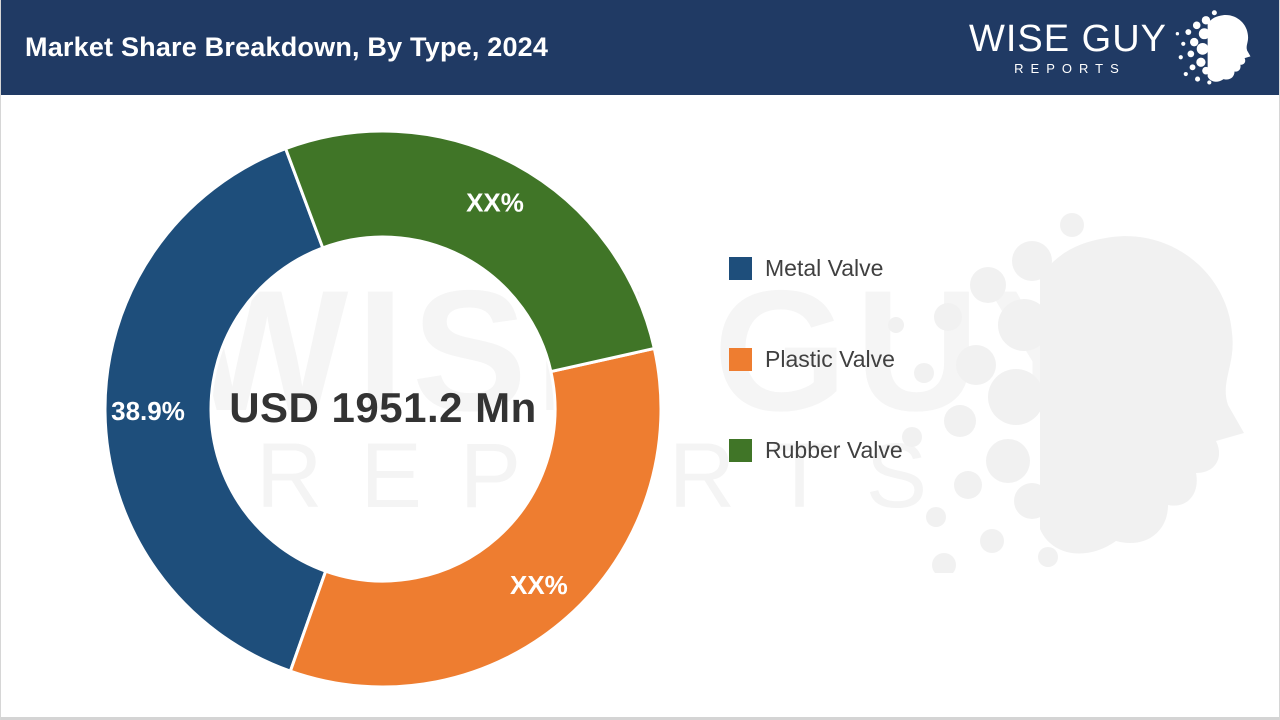 The height and width of the screenshot is (720, 1280). I want to click on legend-swatch-rubber-valve, so click(740, 450).